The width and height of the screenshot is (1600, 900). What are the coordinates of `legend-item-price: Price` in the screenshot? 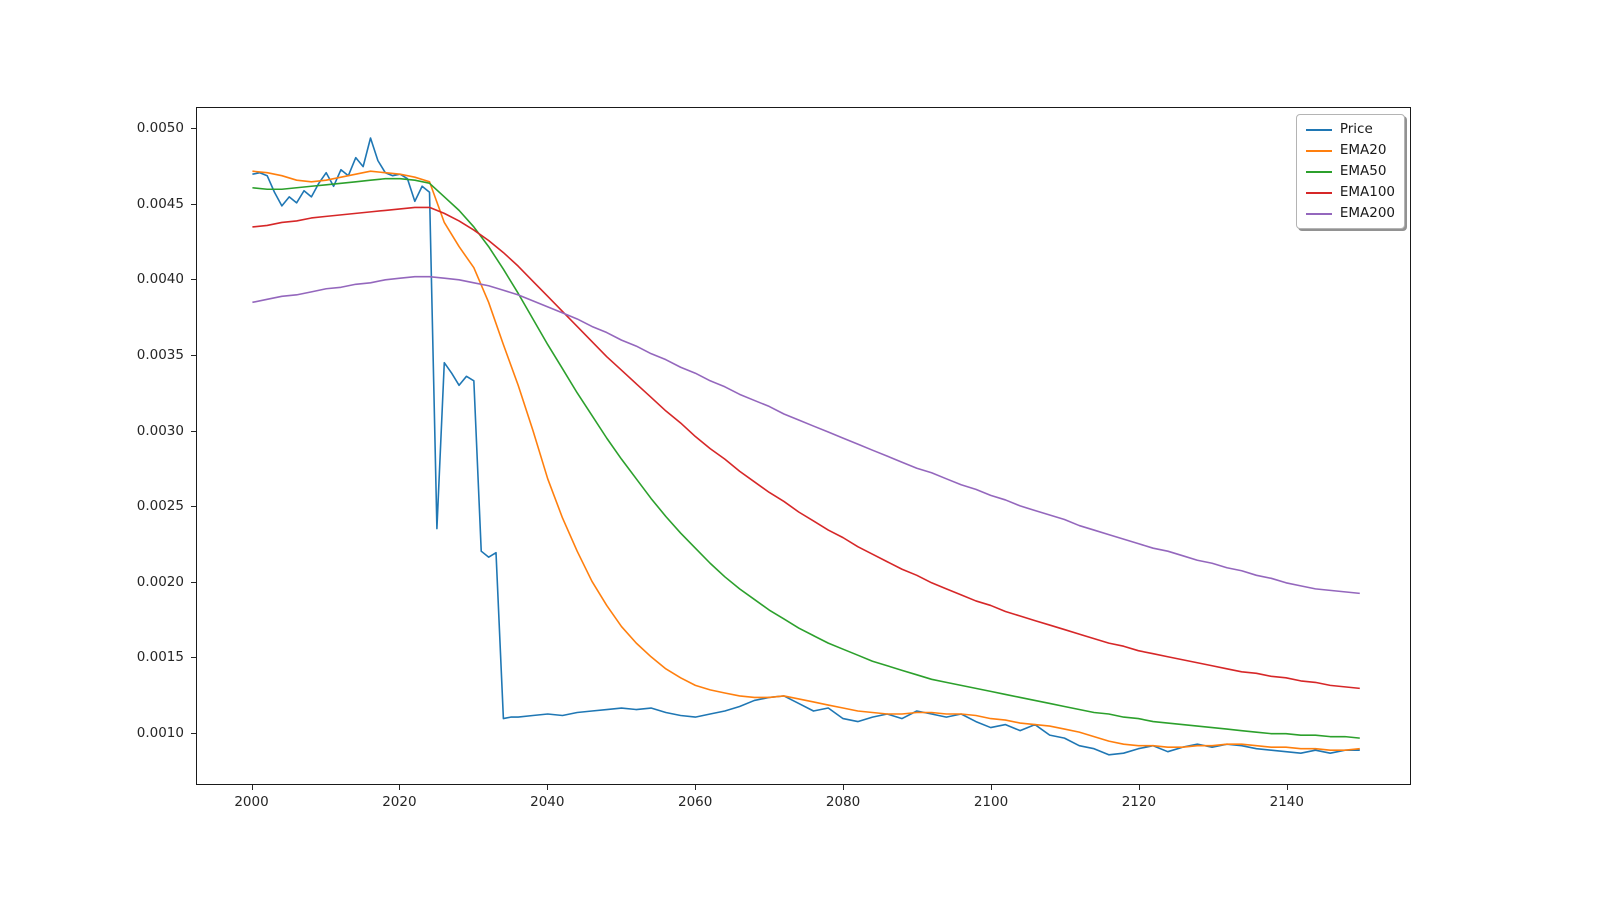 It's located at (1350, 129).